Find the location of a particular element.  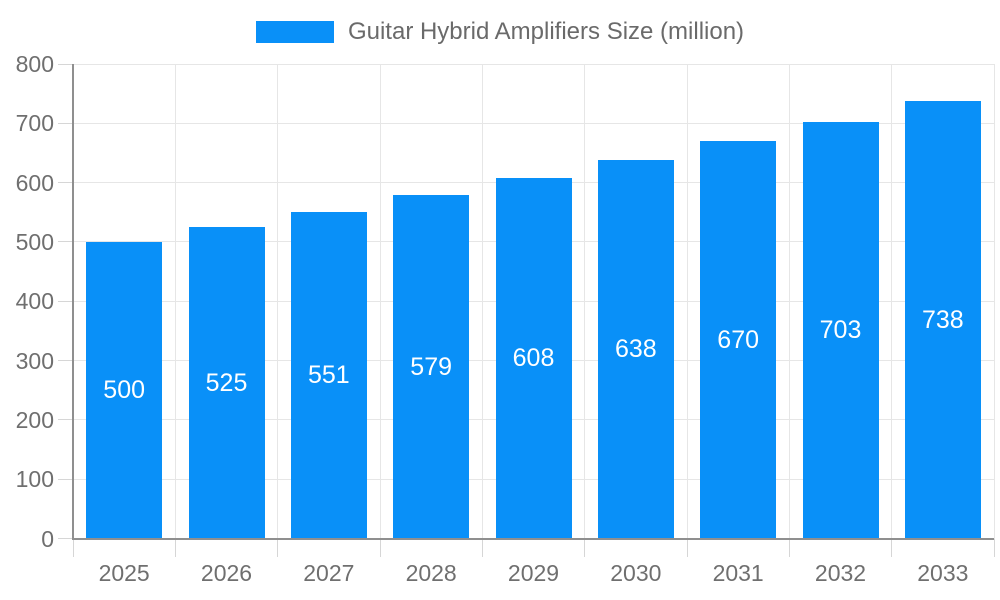

y-axis-tick-label: 600 is located at coordinates (34, 182).